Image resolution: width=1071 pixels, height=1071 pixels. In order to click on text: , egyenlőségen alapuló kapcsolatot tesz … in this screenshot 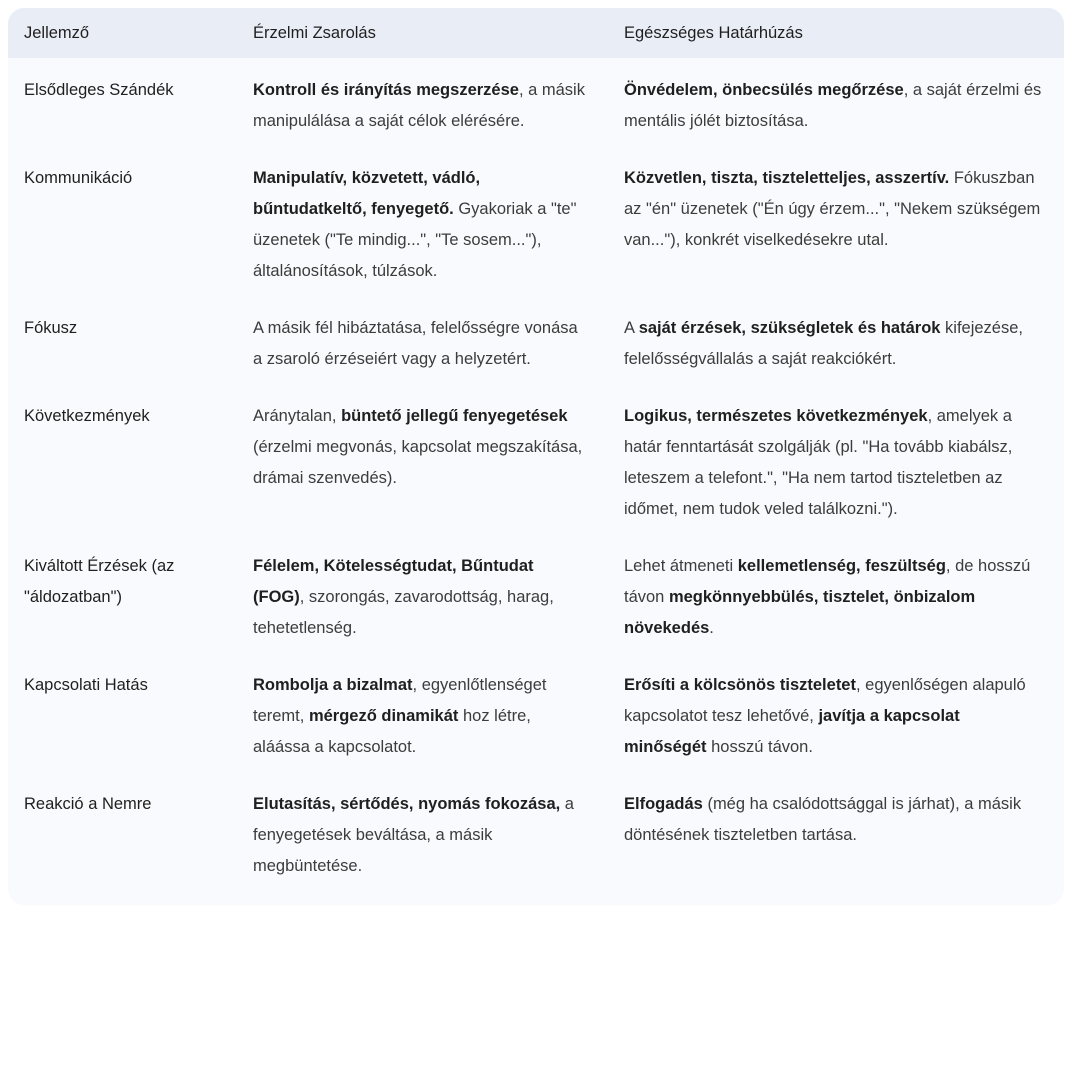, I will do `click(825, 700)`.